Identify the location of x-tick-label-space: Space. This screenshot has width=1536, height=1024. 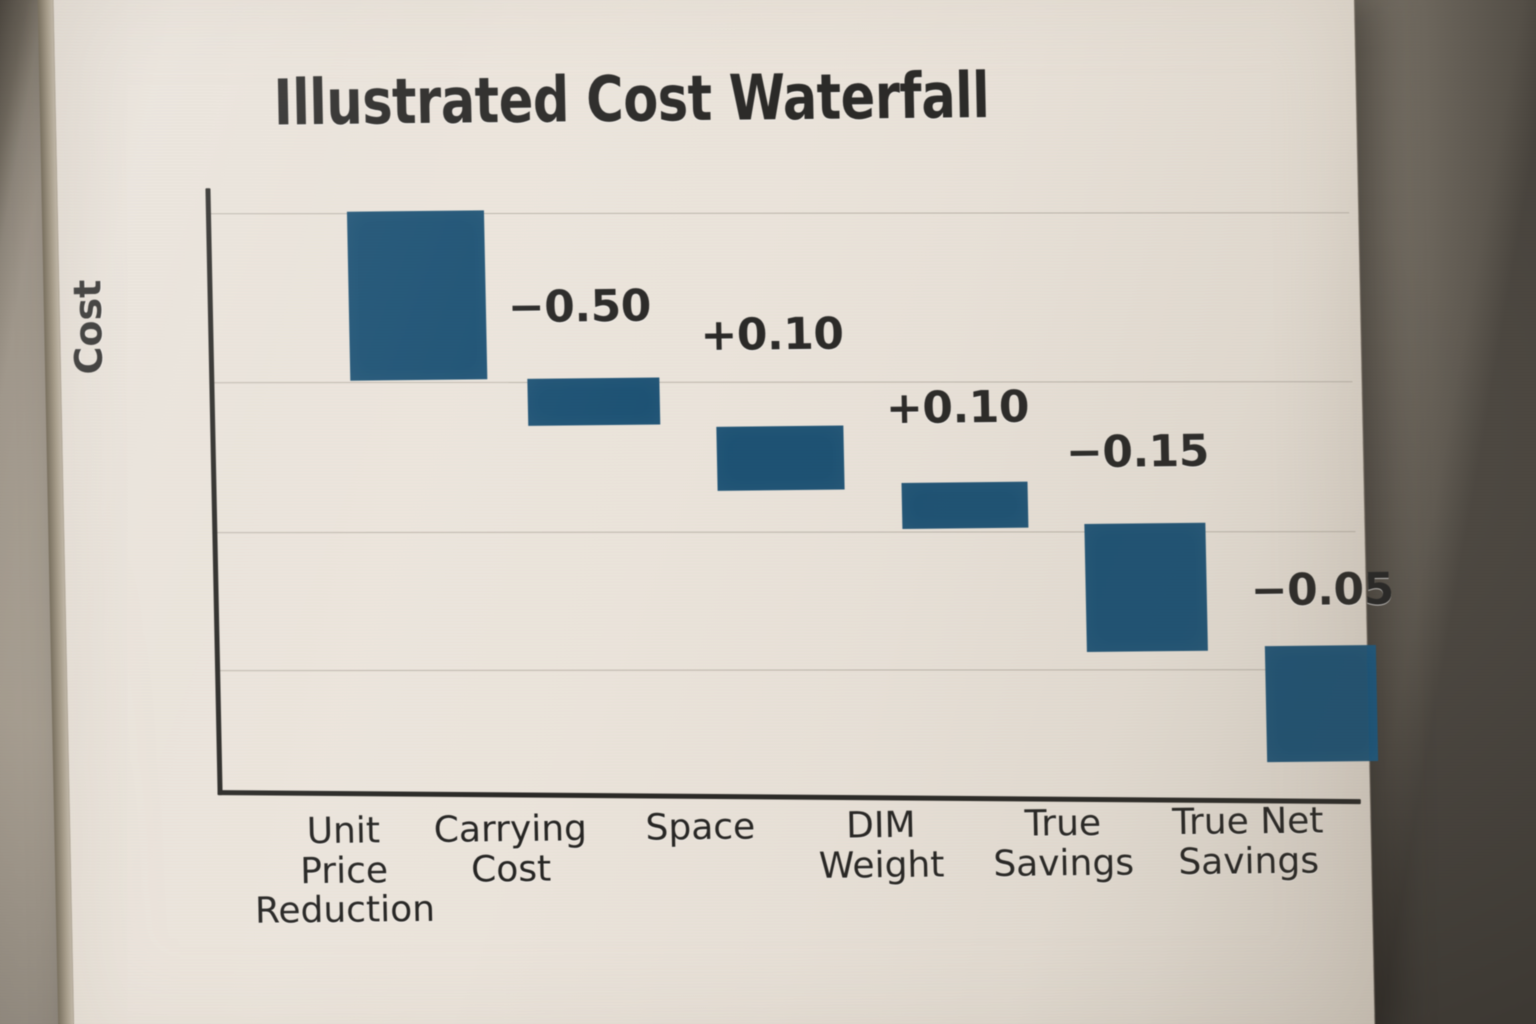
(700, 827).